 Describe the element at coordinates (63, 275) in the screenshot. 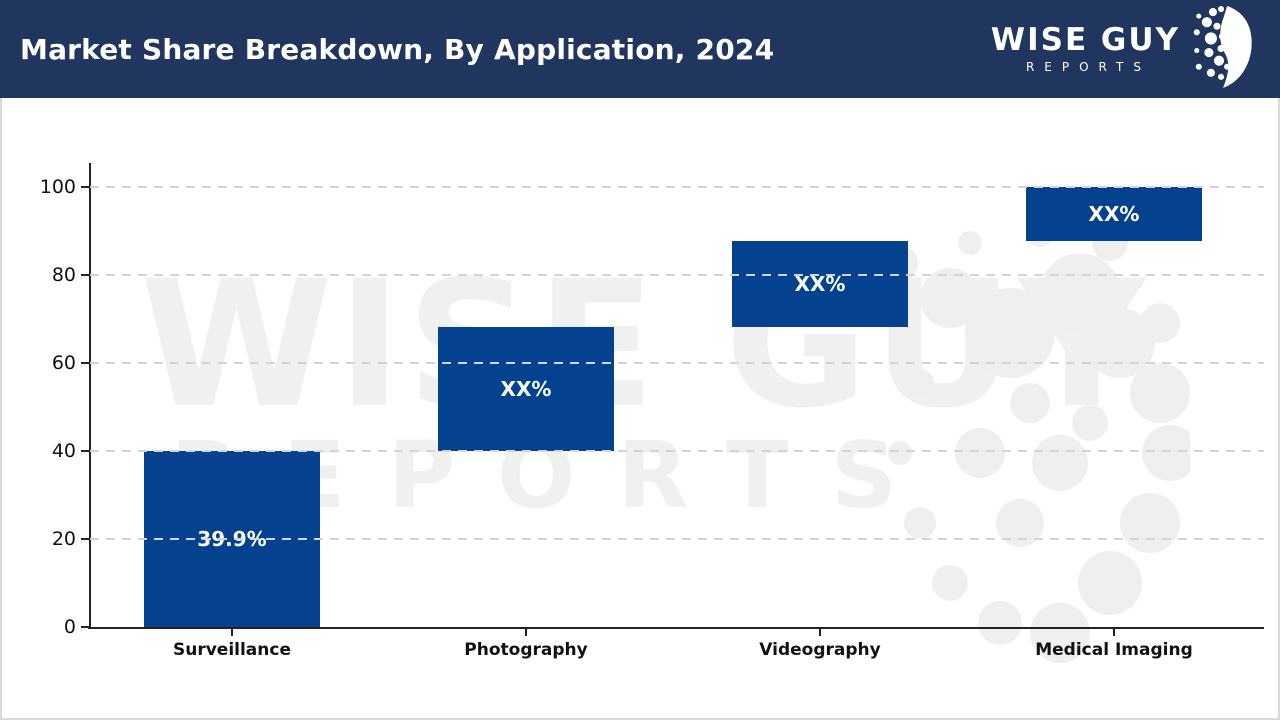

I see `y-tick-label-80: 80` at that location.